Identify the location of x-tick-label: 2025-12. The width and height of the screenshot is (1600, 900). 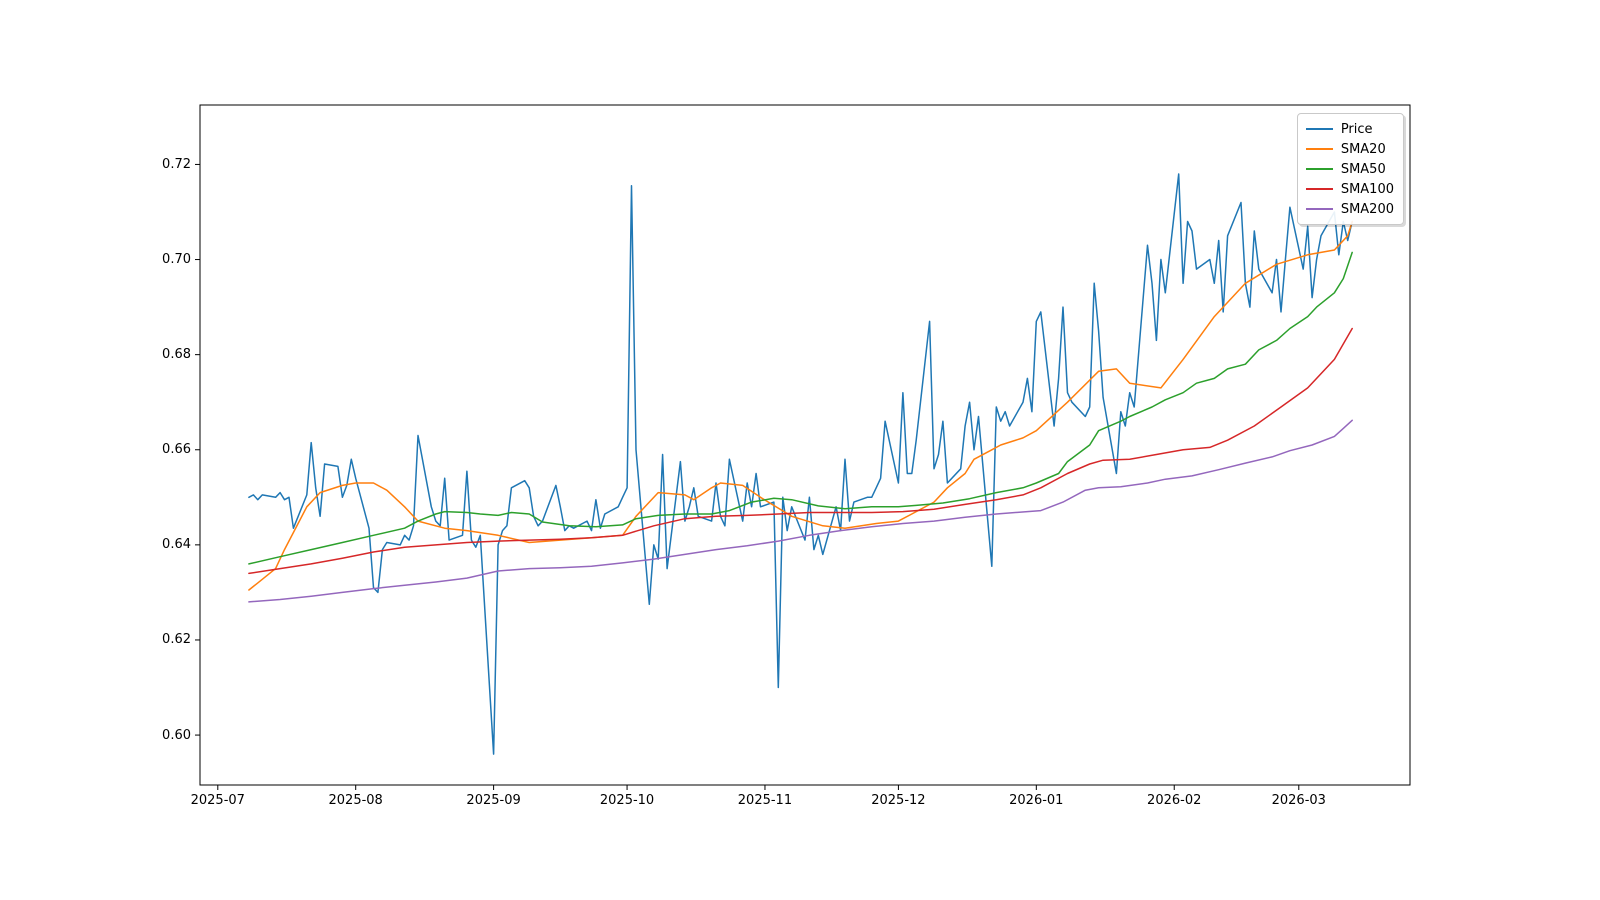
(898, 800).